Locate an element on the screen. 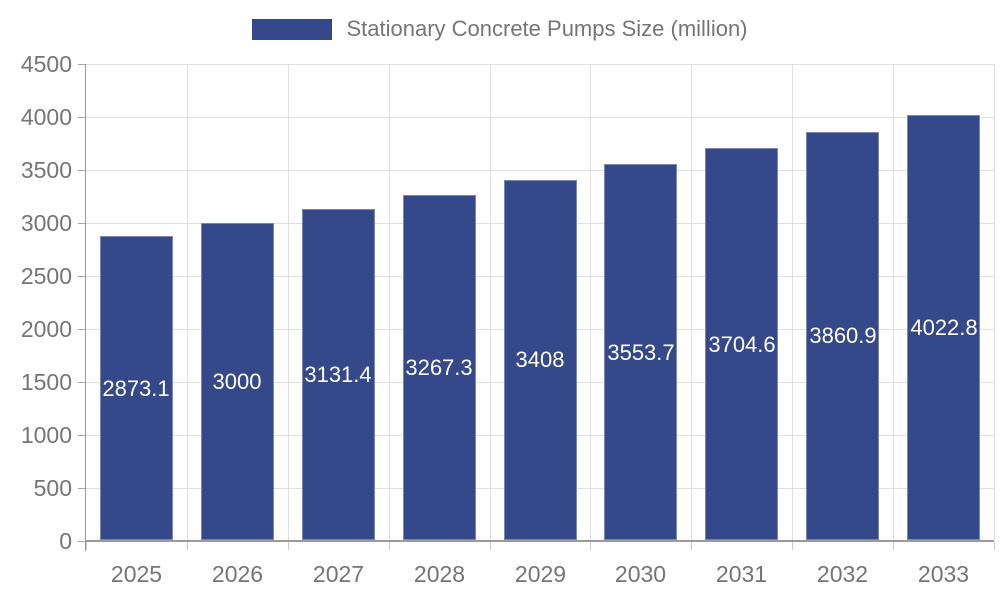 This screenshot has height=600, width=1000. x-tick-label: 2030 is located at coordinates (640, 574).